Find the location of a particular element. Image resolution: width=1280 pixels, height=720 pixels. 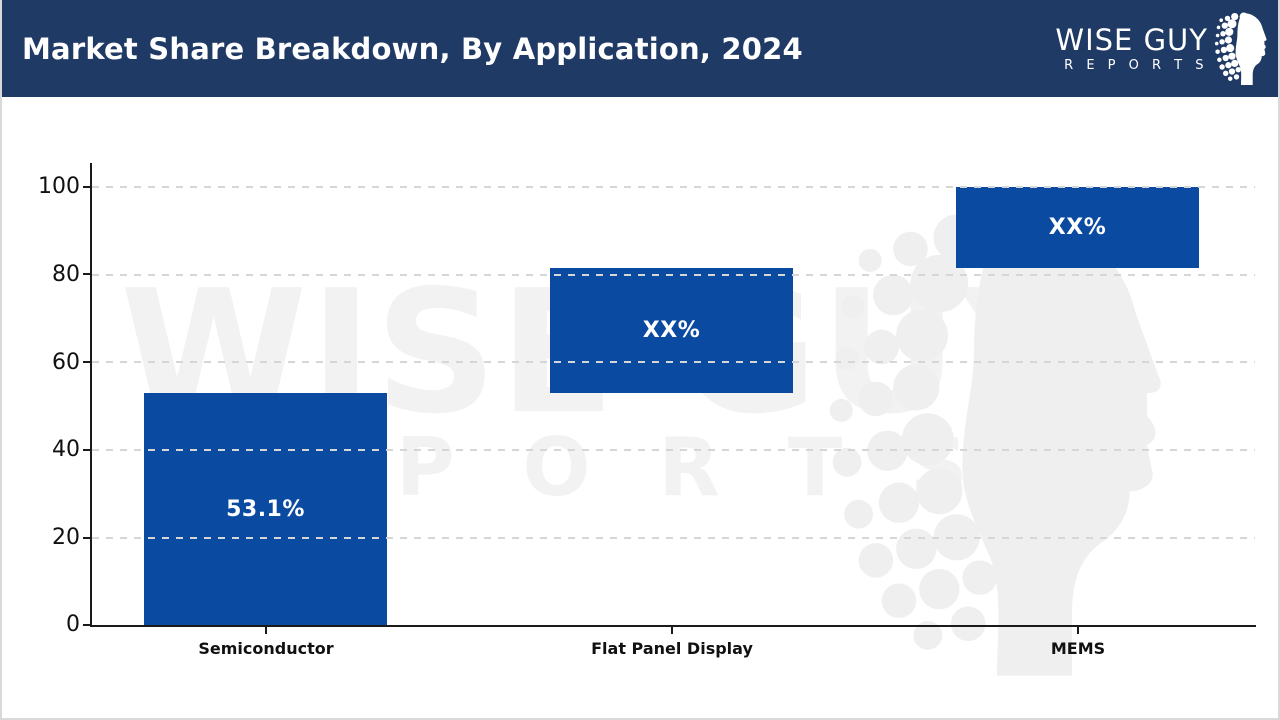

logo-wordmark: WISE GUY is located at coordinates (1131, 40).